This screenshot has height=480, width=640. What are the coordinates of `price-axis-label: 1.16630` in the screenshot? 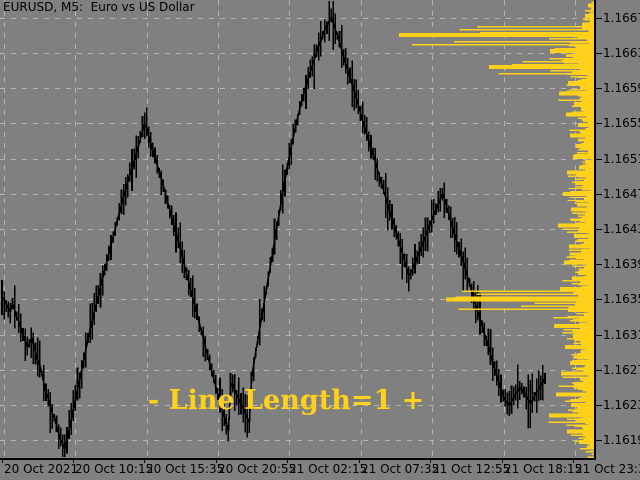 It's located at (621, 53).